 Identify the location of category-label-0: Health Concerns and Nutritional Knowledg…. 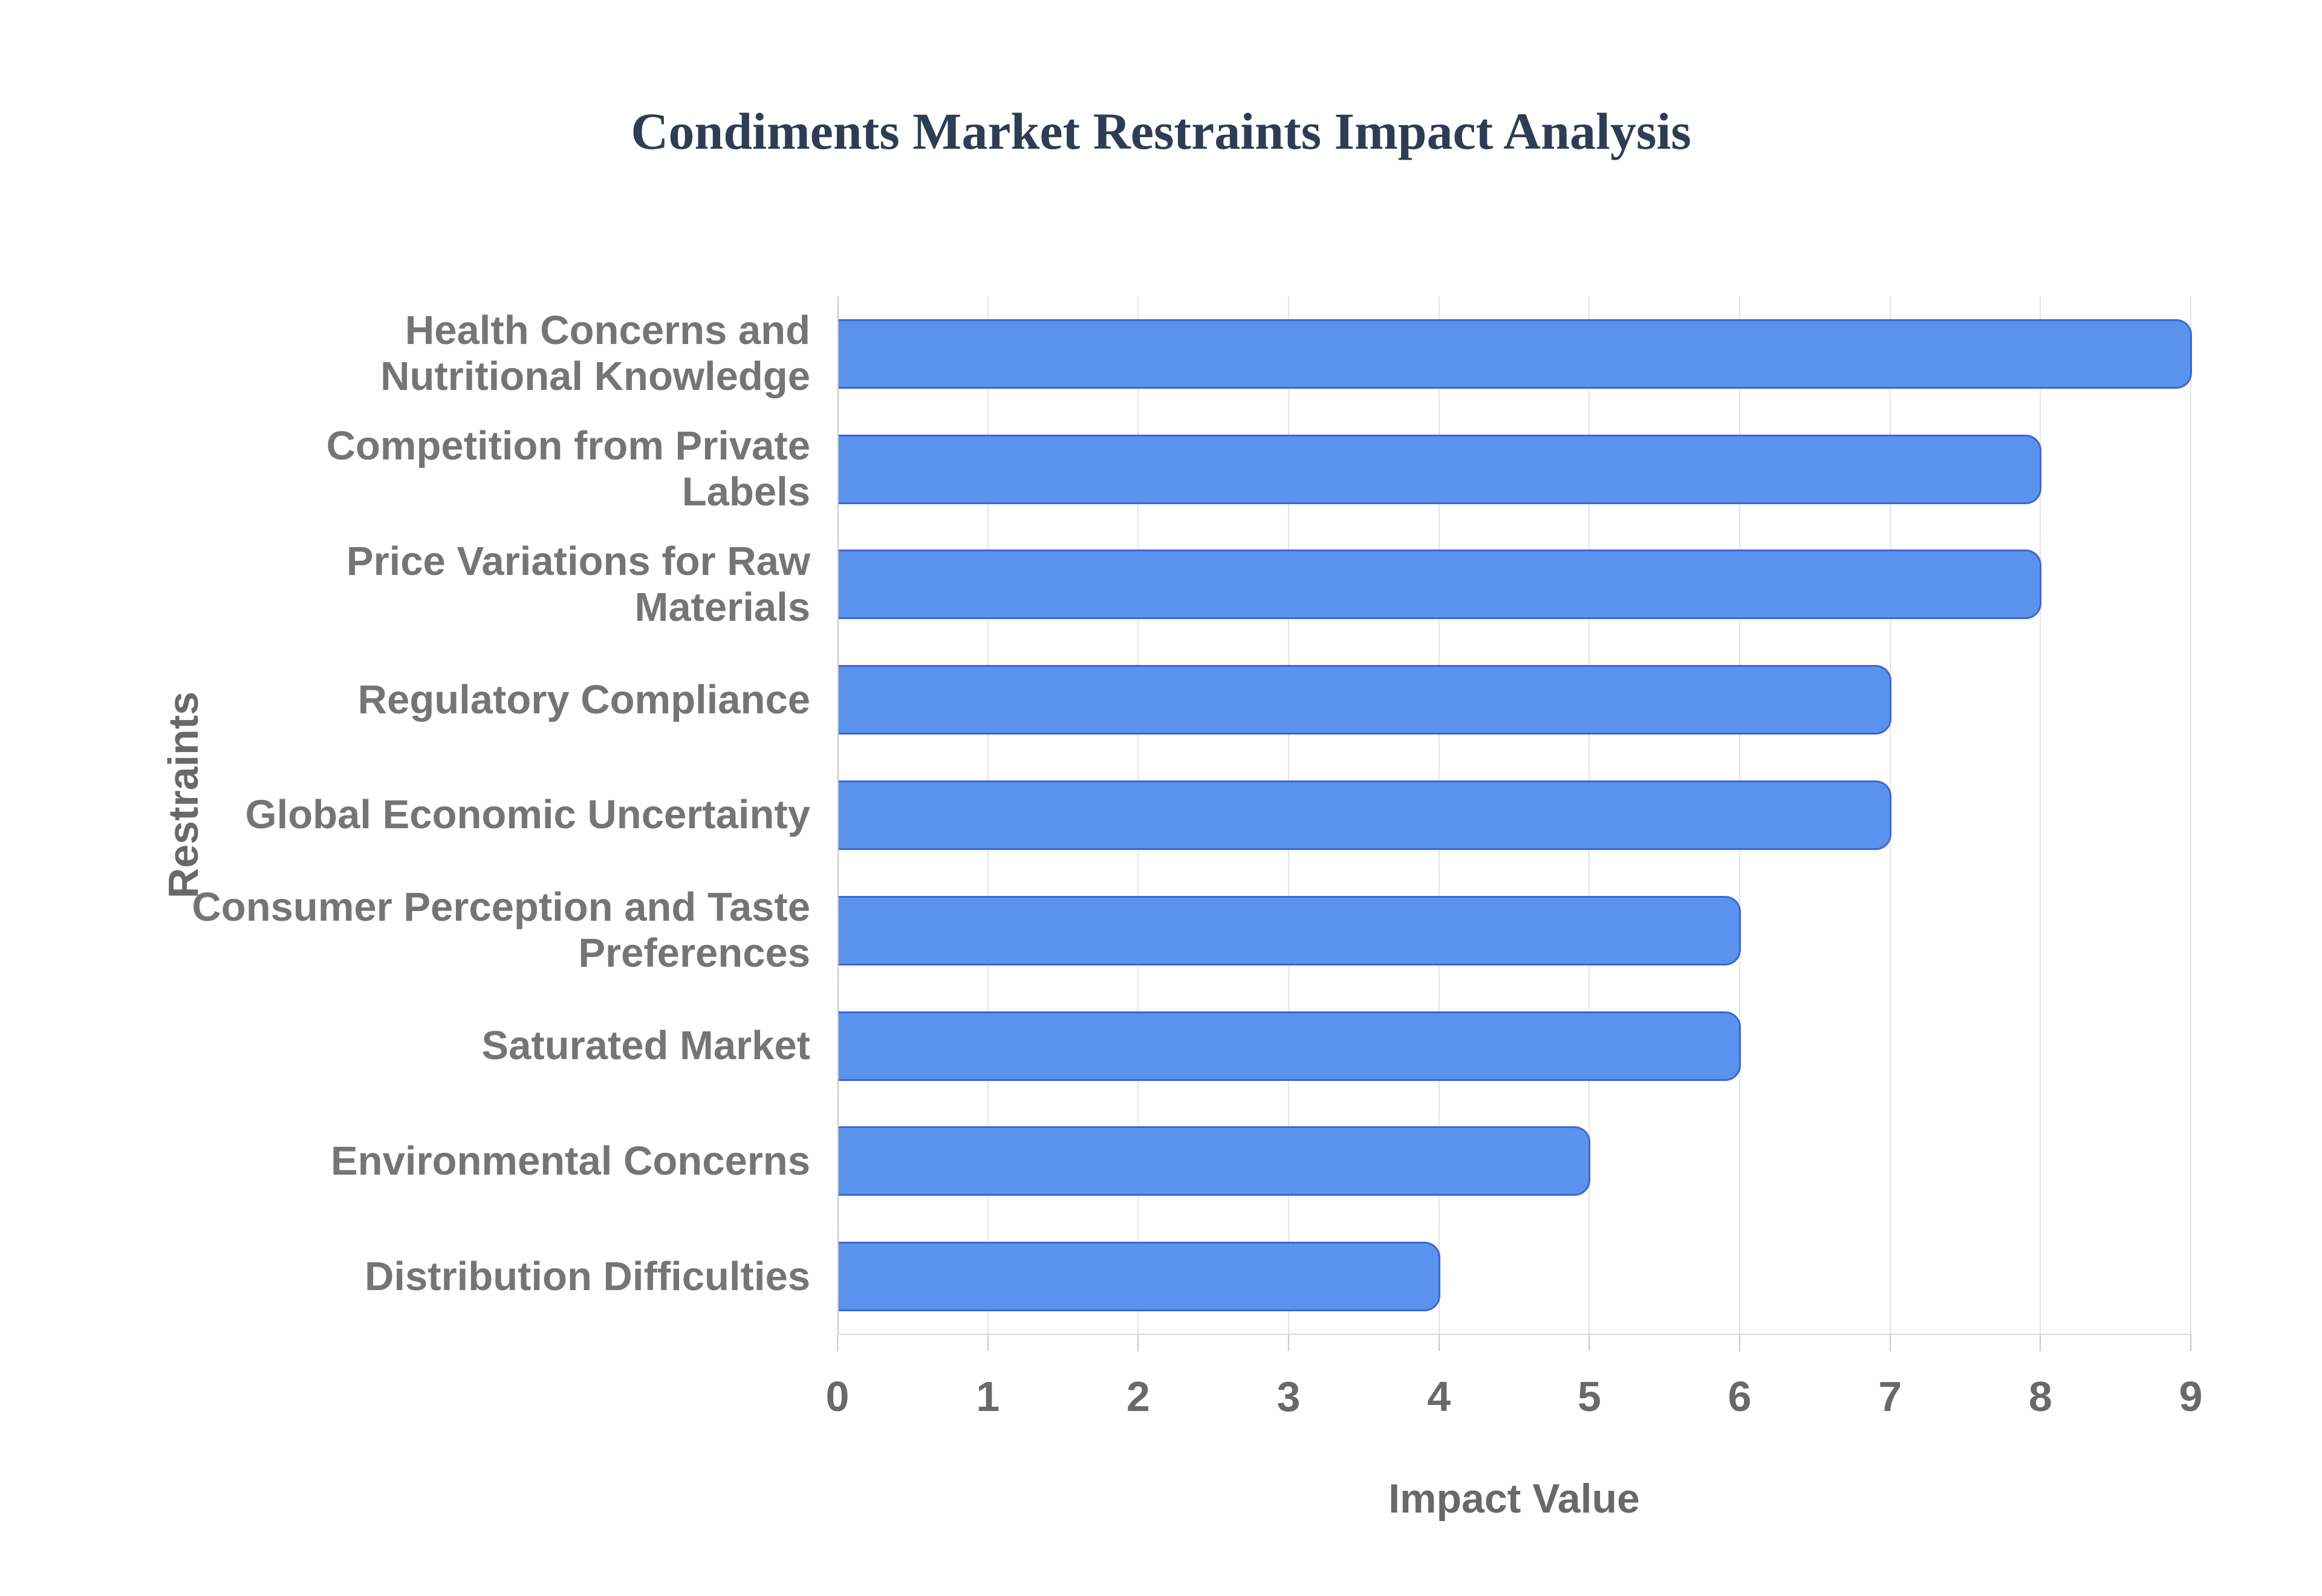
(595, 354).